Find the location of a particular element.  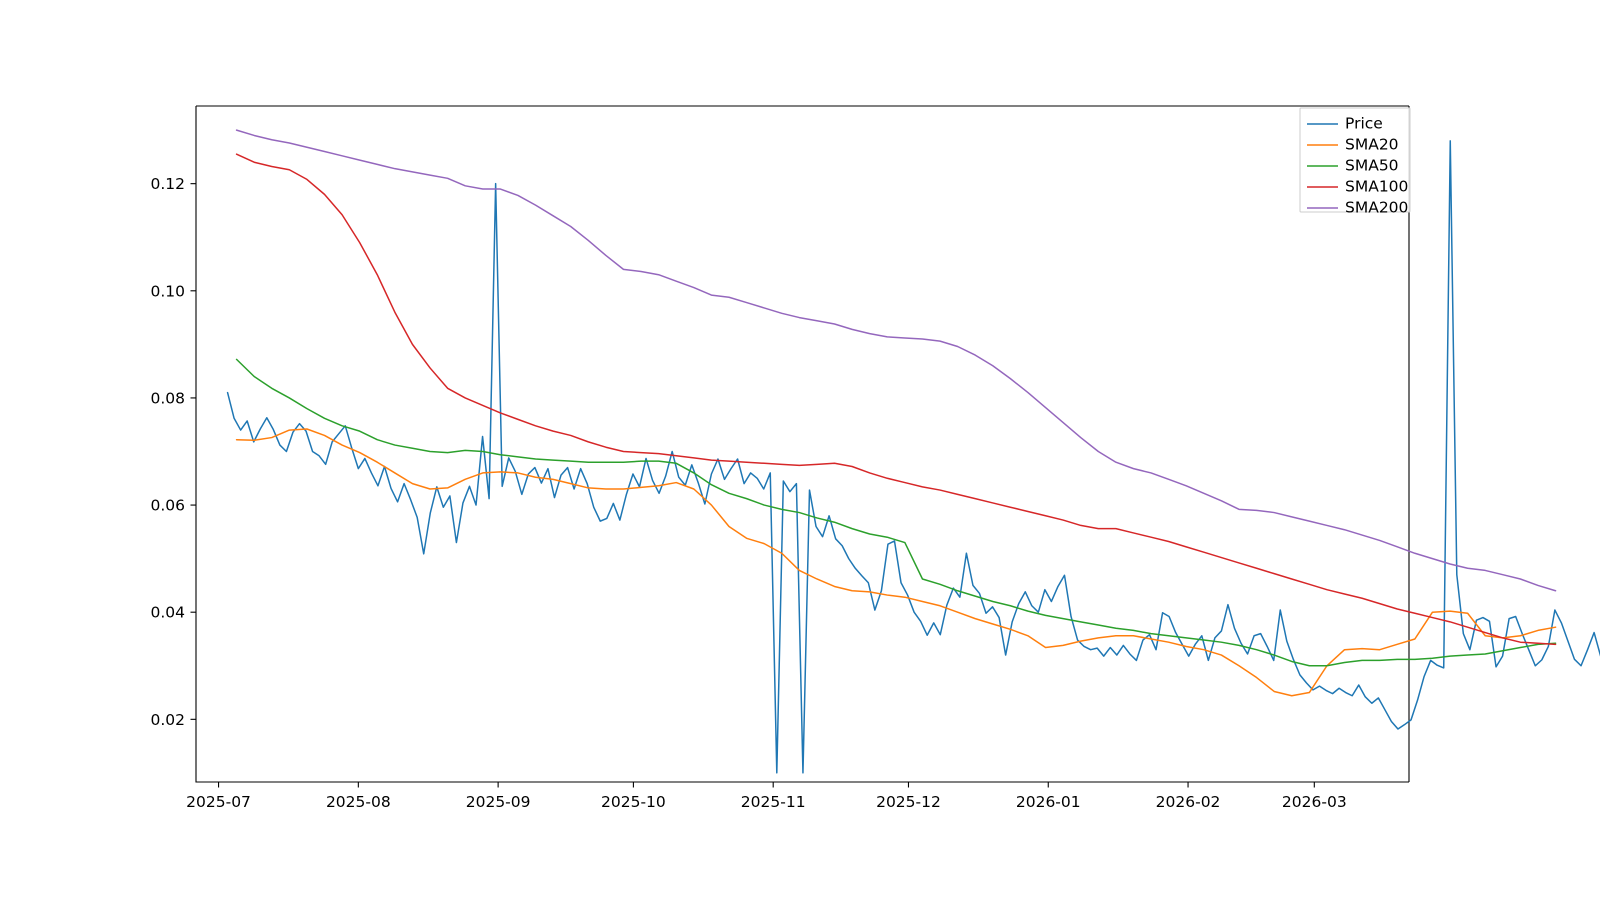

chart-legend: Price SMA20 SMA50 SMA100 SMA200 is located at coordinates (1355, 162).